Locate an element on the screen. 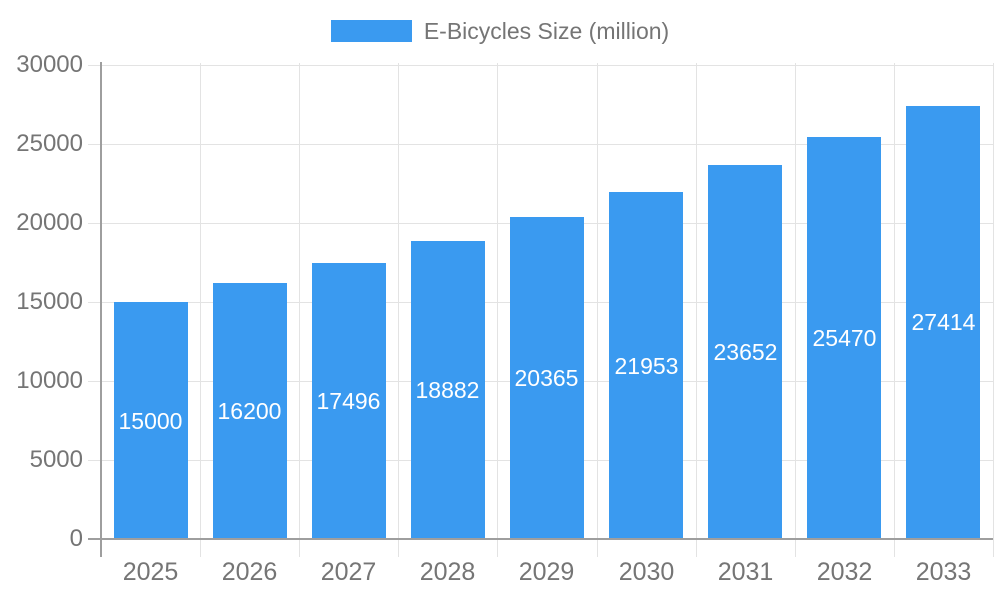  bar-value-label: 18882 is located at coordinates (447, 390).